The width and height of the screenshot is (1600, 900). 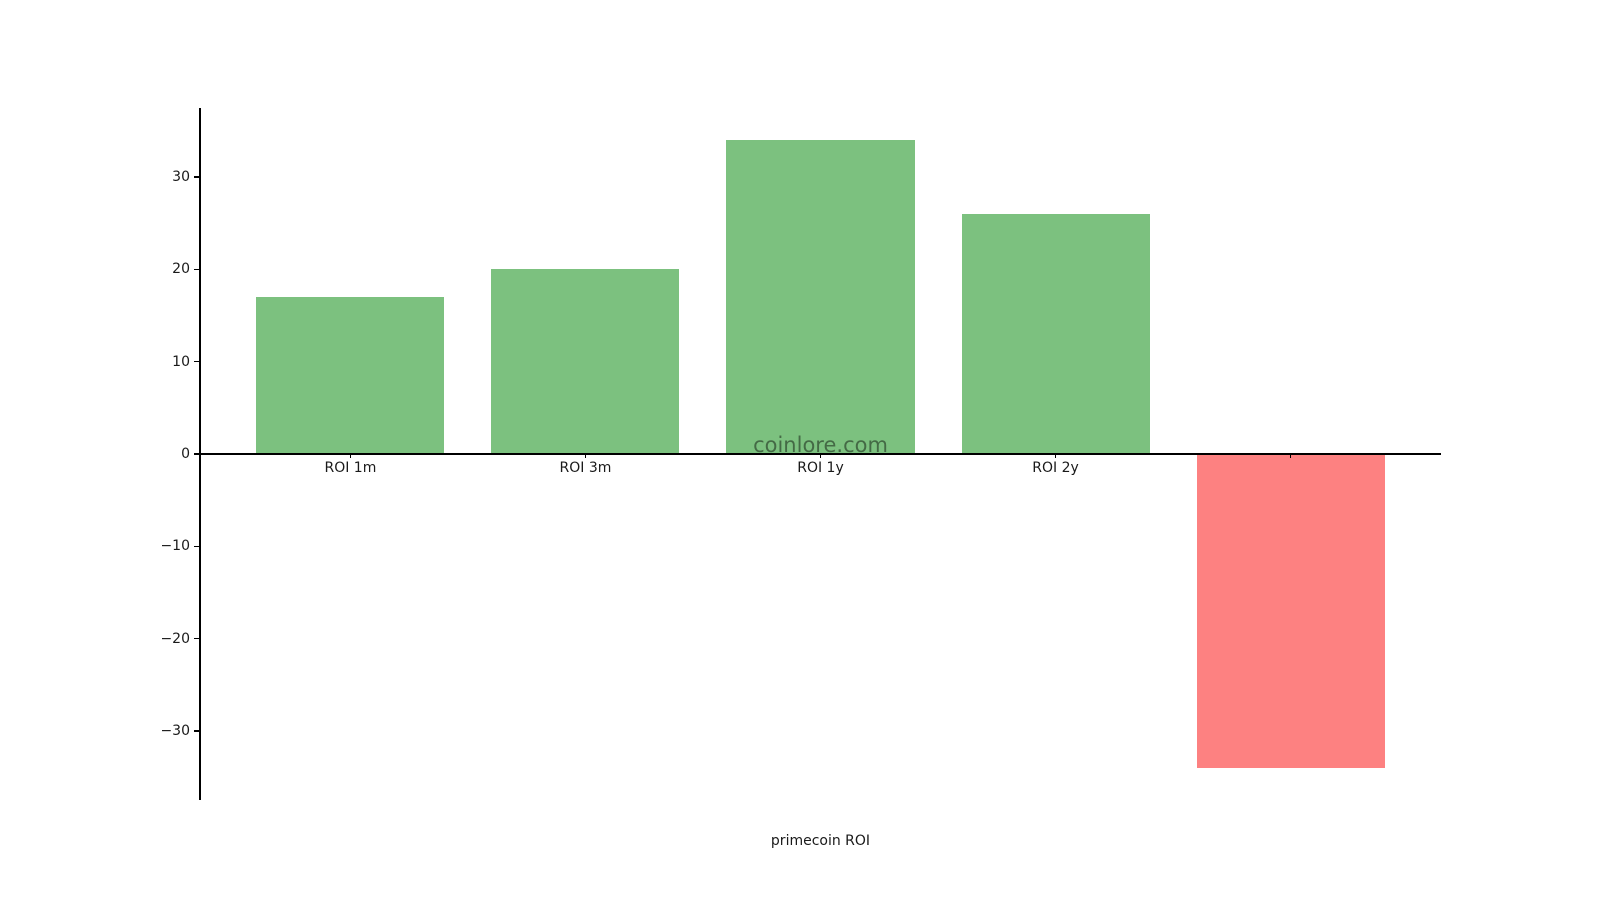 I want to click on y-tick-label: −10, so click(x=175, y=546).